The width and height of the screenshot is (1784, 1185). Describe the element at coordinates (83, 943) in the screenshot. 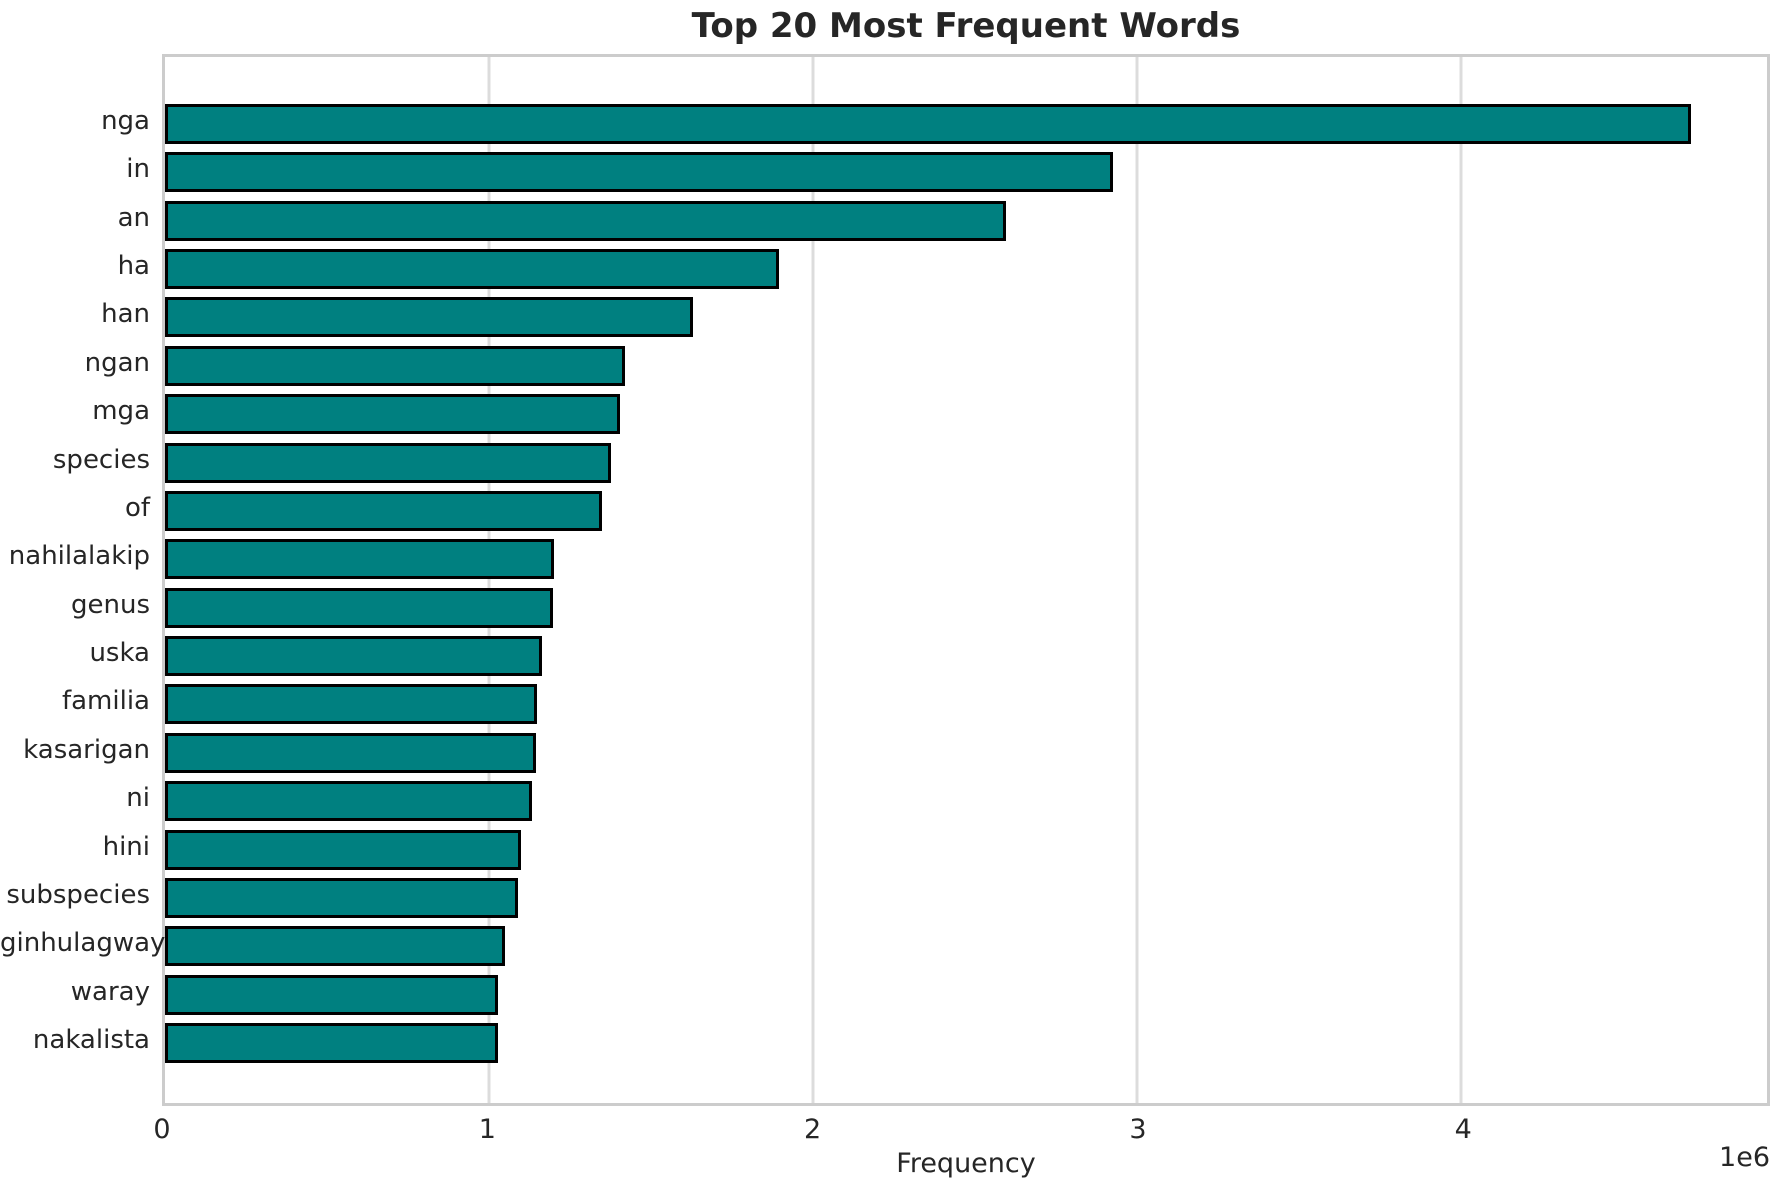

I see `y-tick-label: ginhulagway` at that location.